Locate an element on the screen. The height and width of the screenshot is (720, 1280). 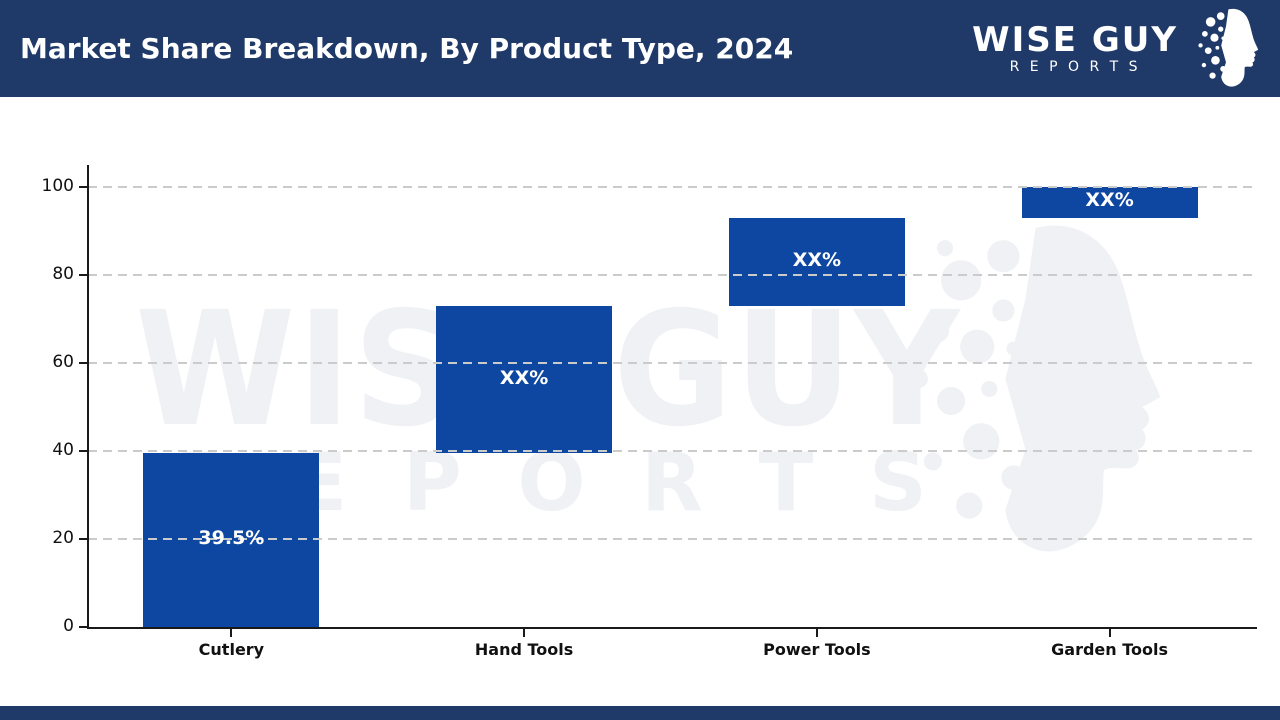
y-tick-label: 80 is located at coordinates (63, 274).